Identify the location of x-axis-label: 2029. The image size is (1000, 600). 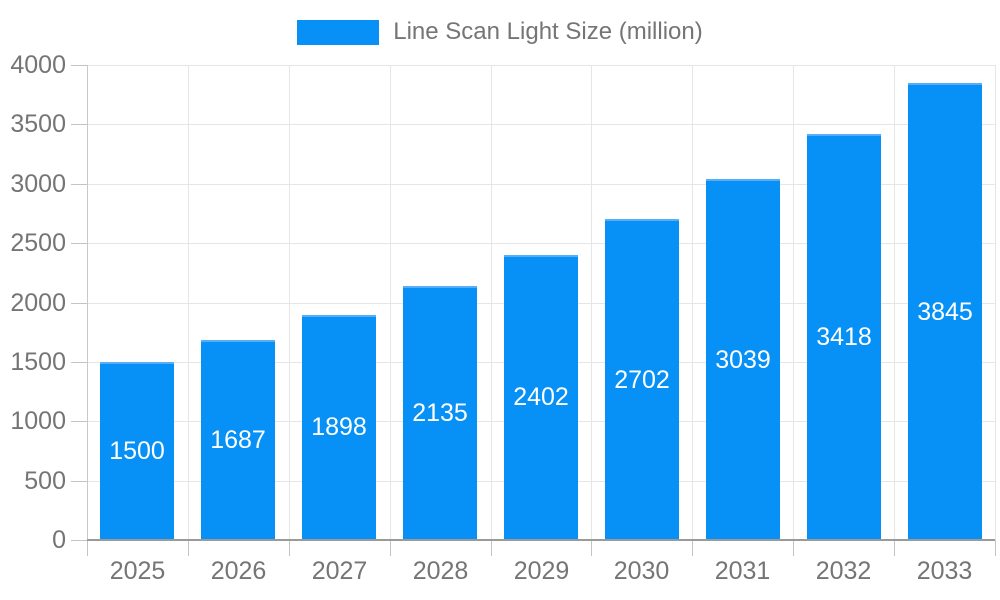
(541, 571).